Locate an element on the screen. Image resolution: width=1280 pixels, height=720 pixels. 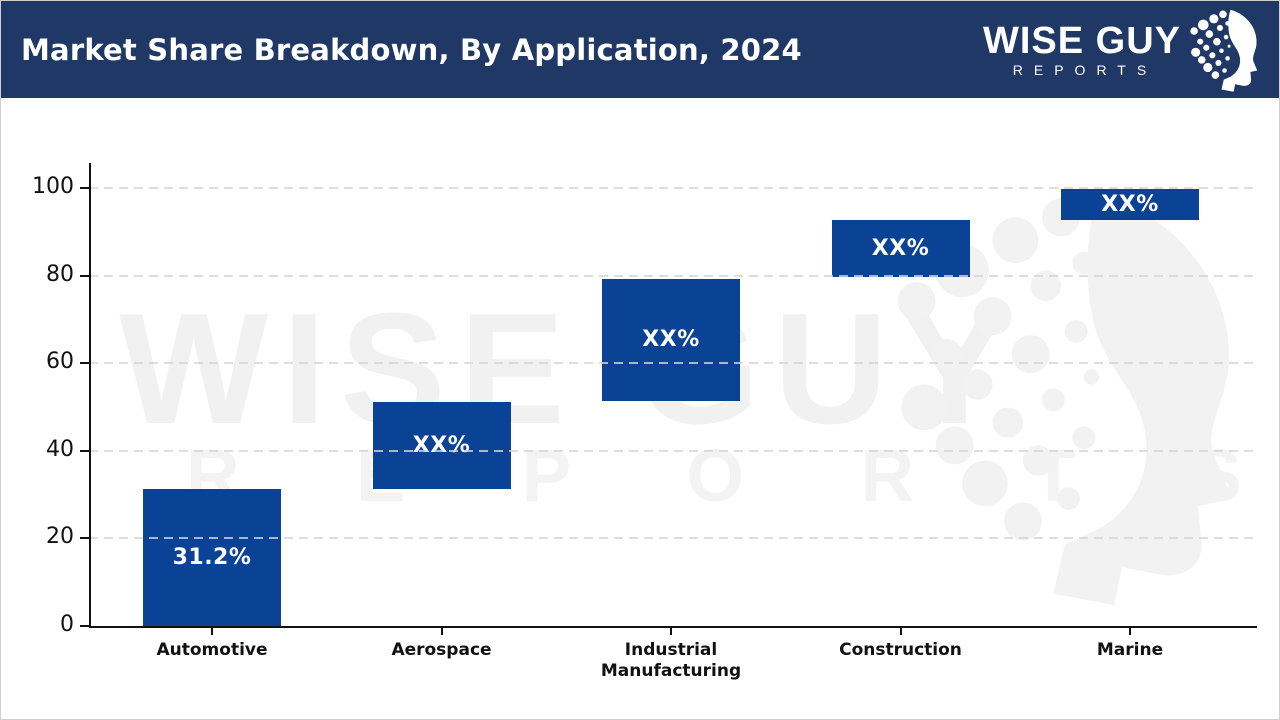
bar-automotive: 31.2% is located at coordinates (212, 557).